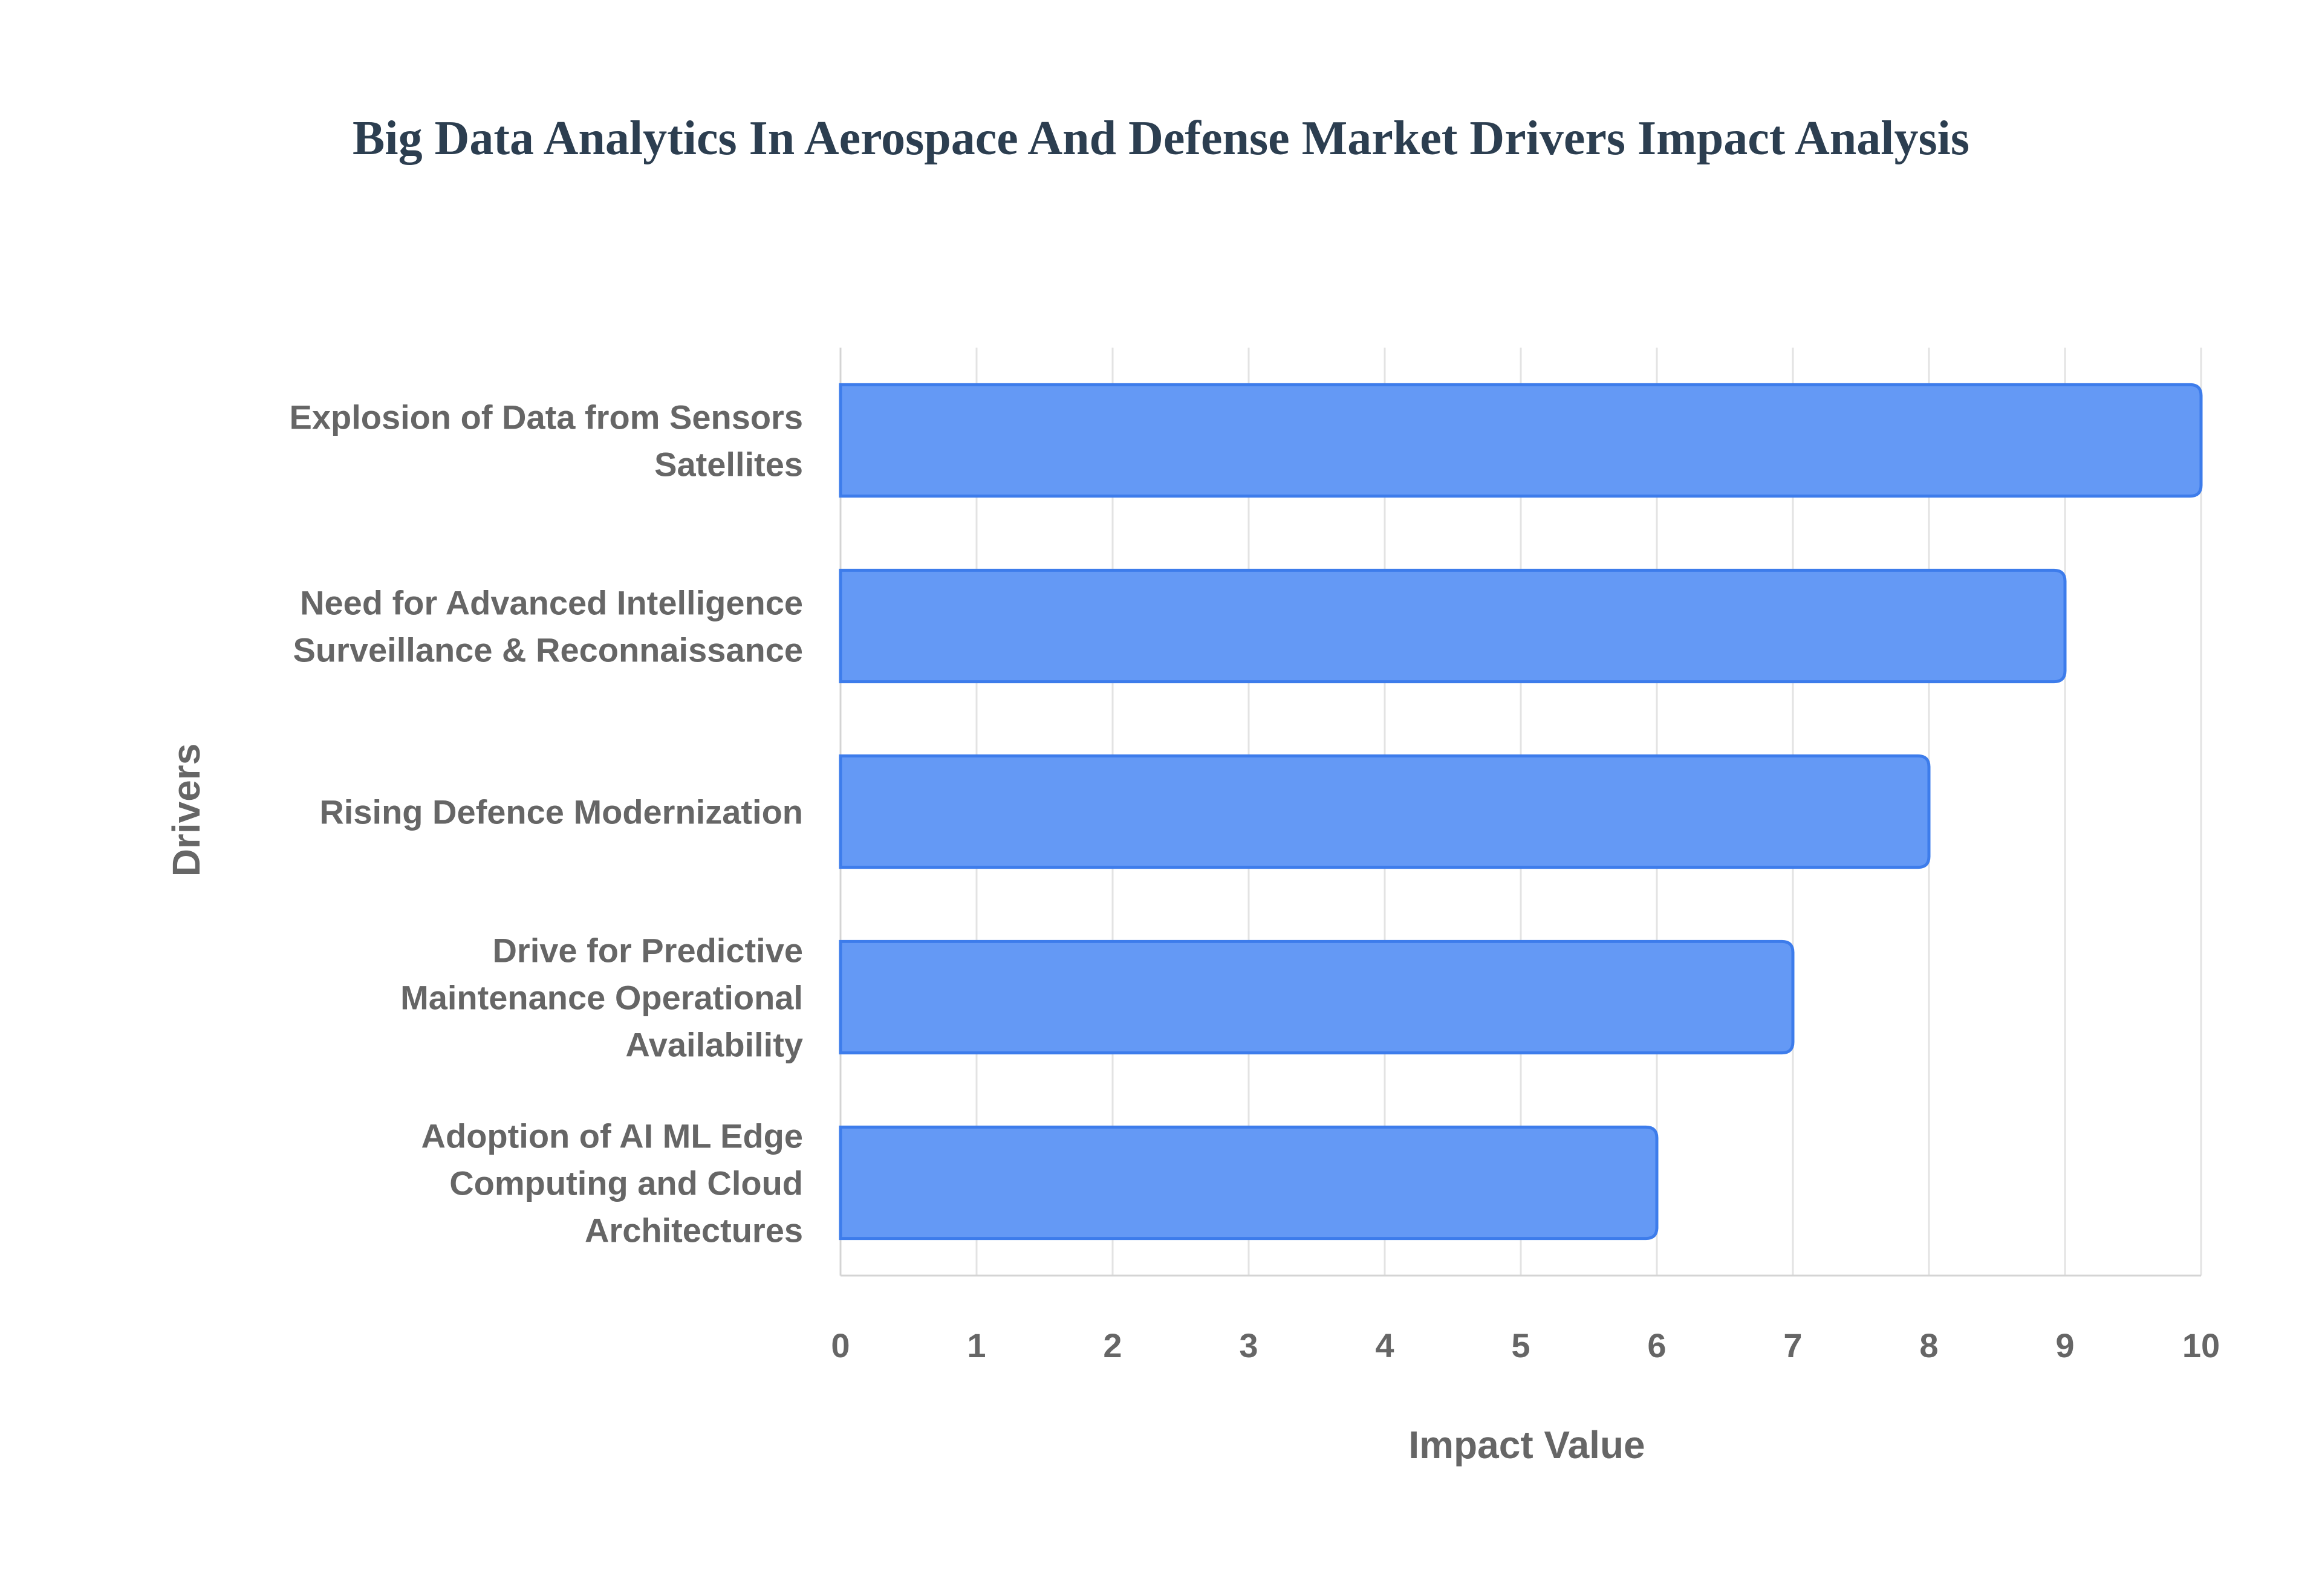 Image resolution: width=2322 pixels, height=1596 pixels. I want to click on x-tick-label-3: 3, so click(1248, 1345).